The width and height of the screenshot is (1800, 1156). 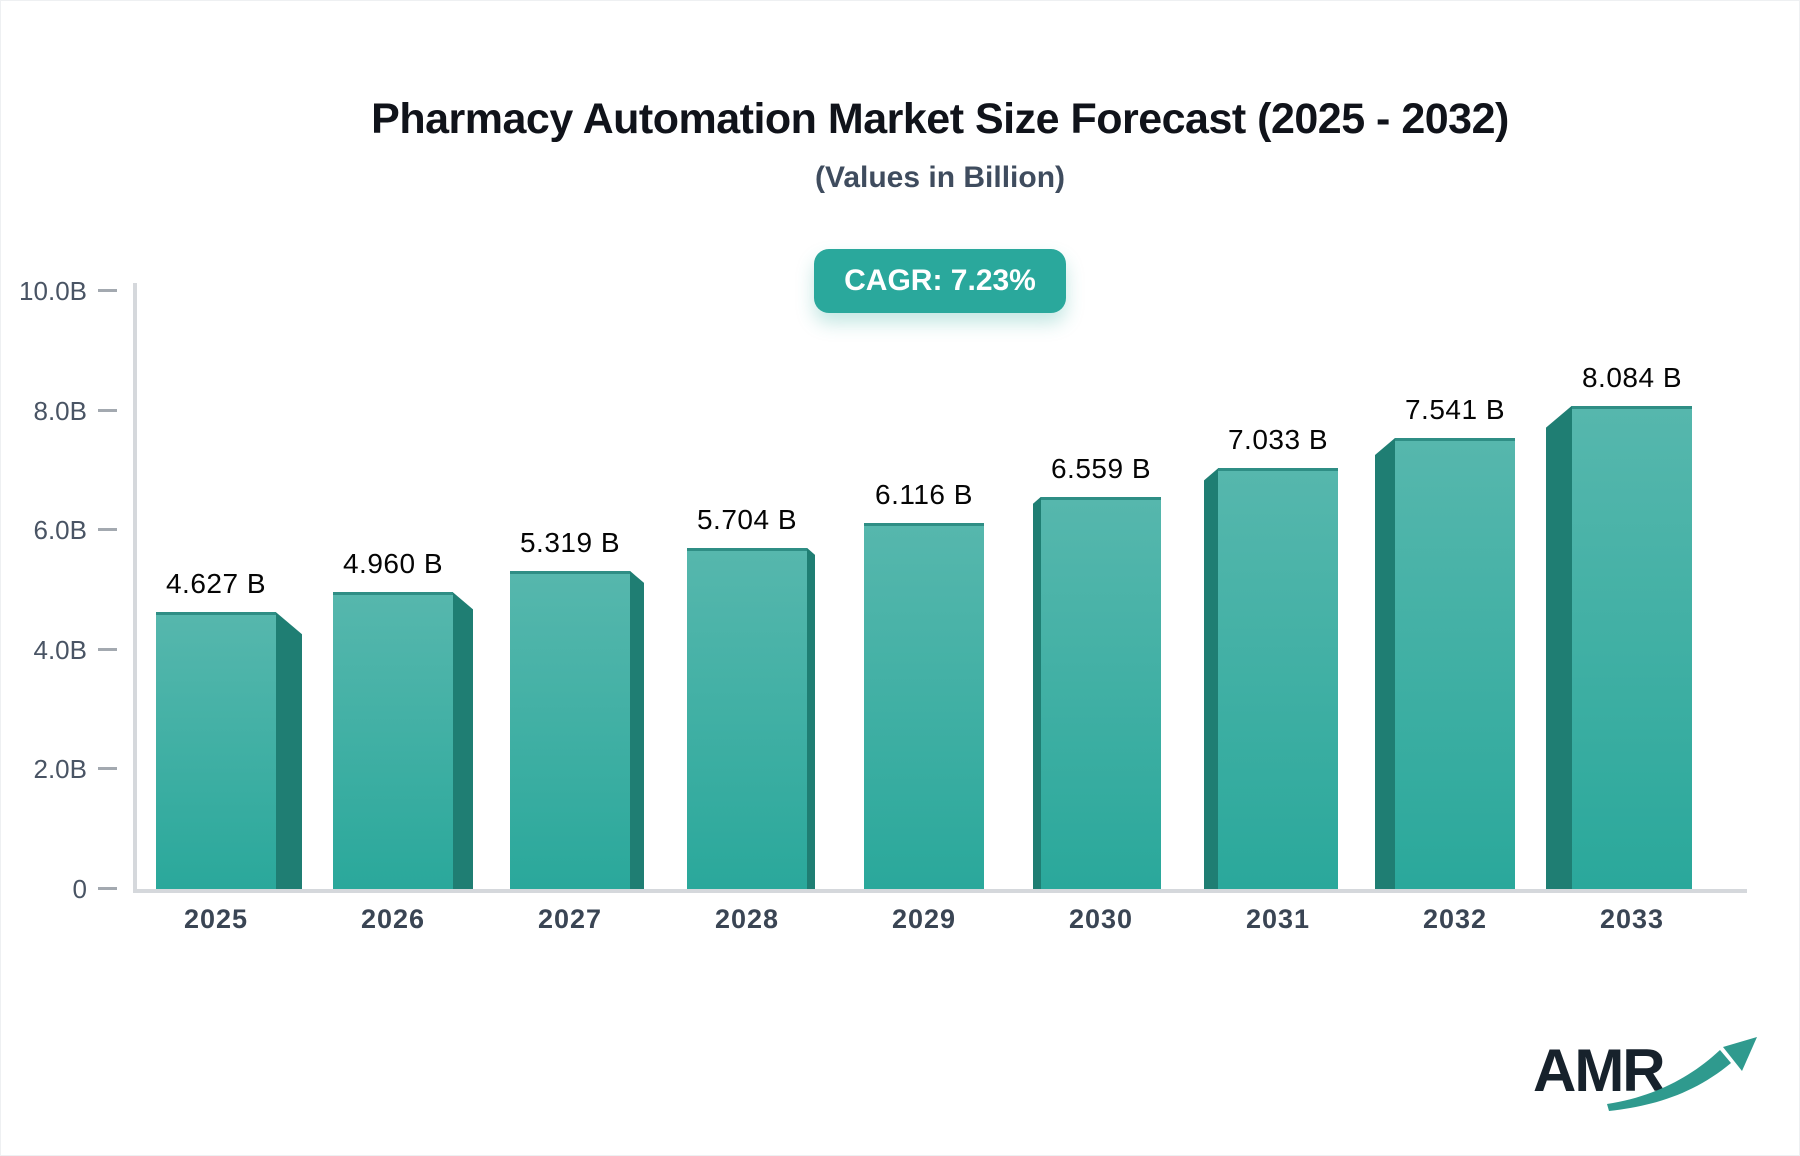 What do you see at coordinates (1455, 410) in the screenshot?
I see `bar-value-label: 7.541 B` at bounding box center [1455, 410].